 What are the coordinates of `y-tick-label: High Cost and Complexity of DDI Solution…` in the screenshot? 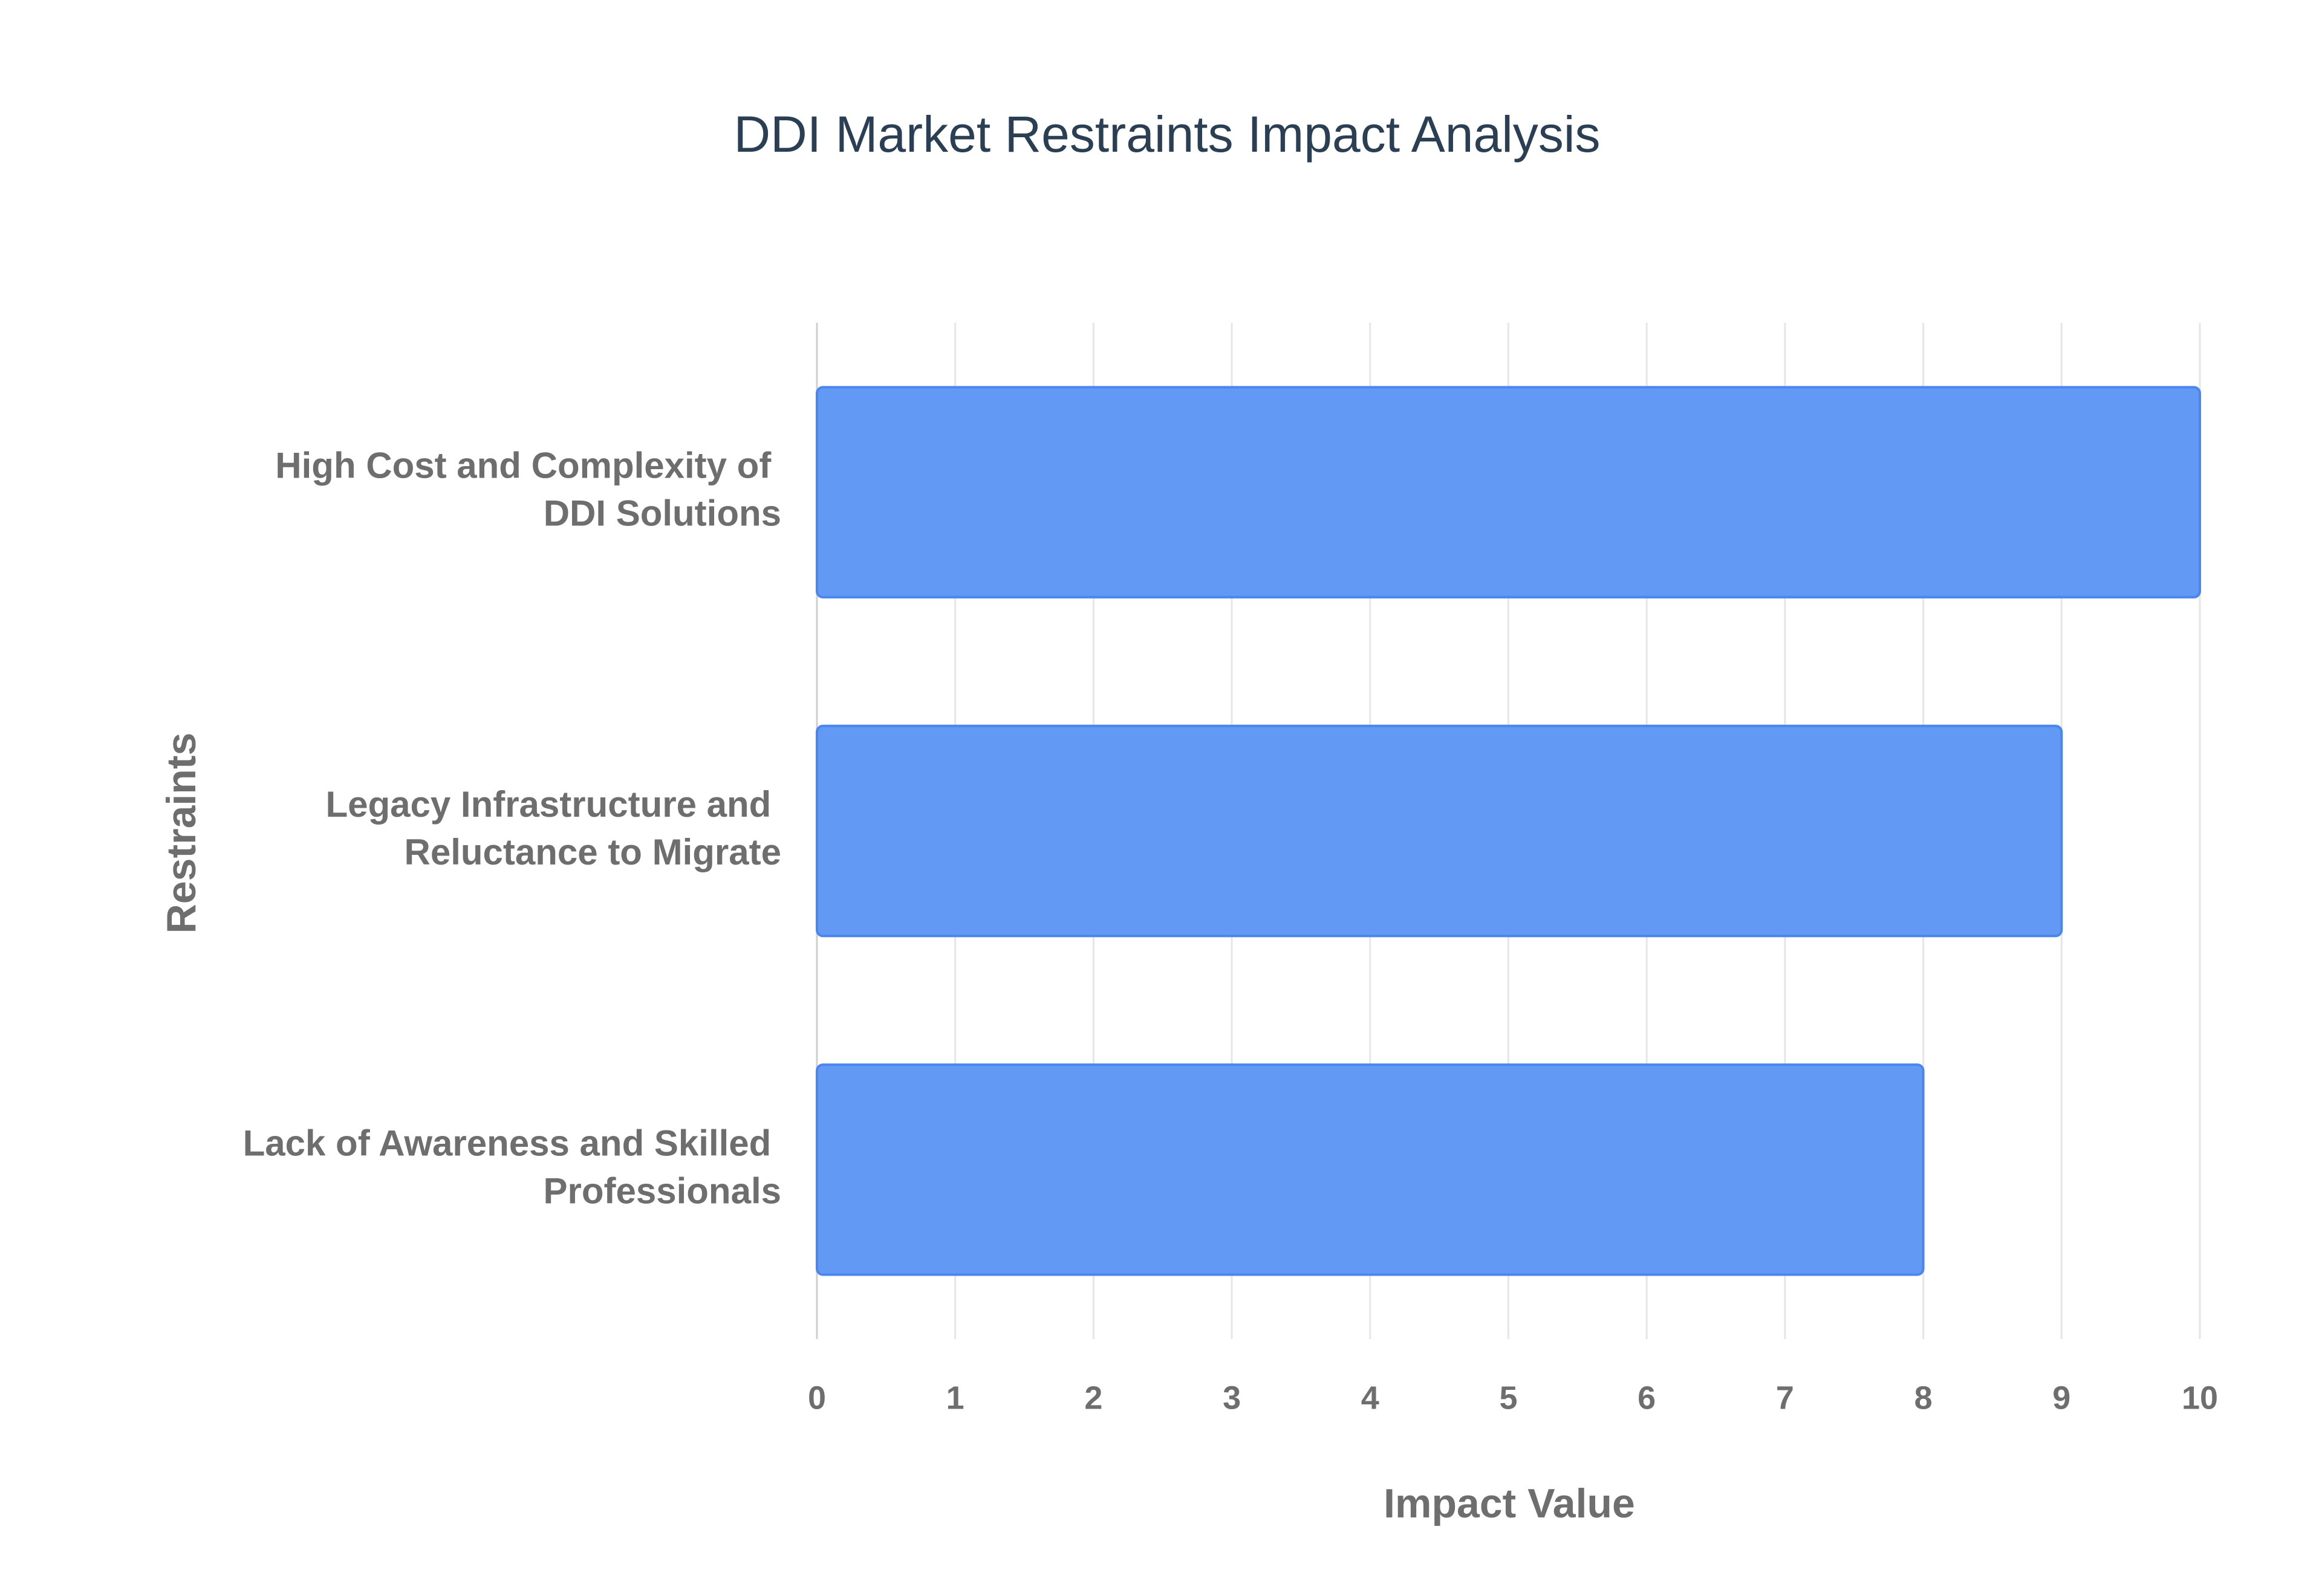 It's located at (528, 490).